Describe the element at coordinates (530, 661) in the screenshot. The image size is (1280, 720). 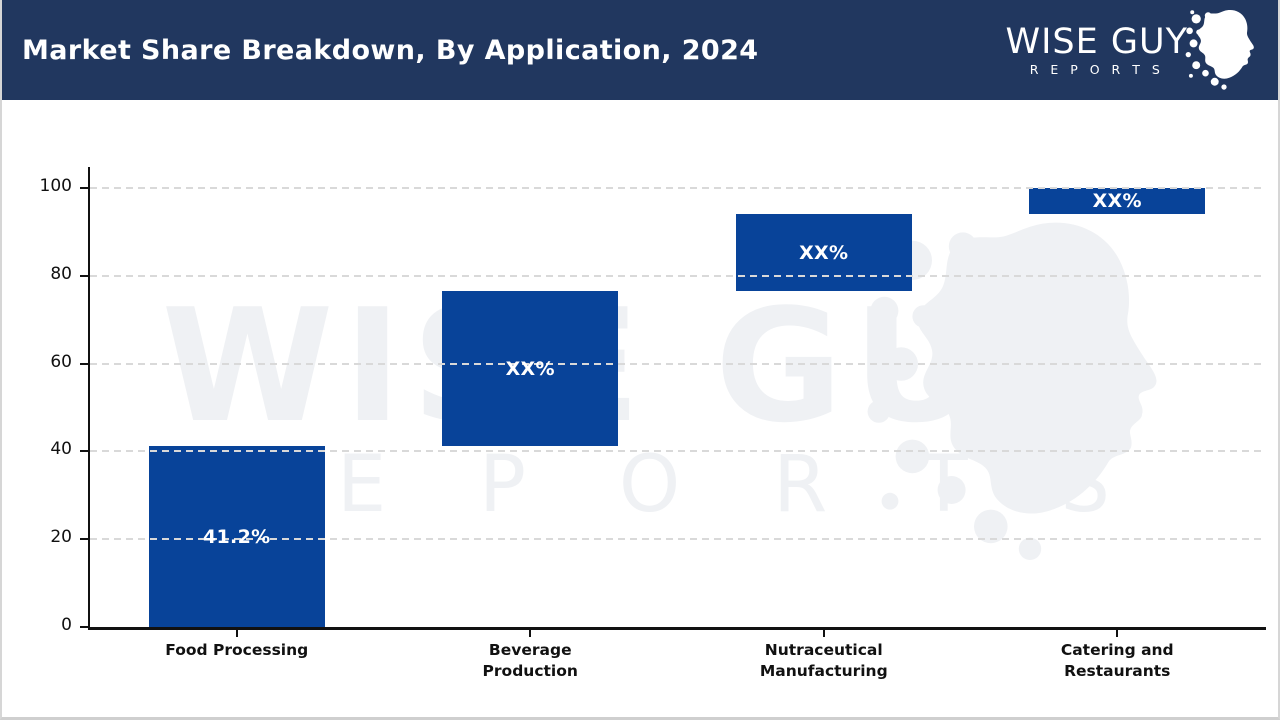
I see `x-axis-category-label: Beverage Production` at that location.